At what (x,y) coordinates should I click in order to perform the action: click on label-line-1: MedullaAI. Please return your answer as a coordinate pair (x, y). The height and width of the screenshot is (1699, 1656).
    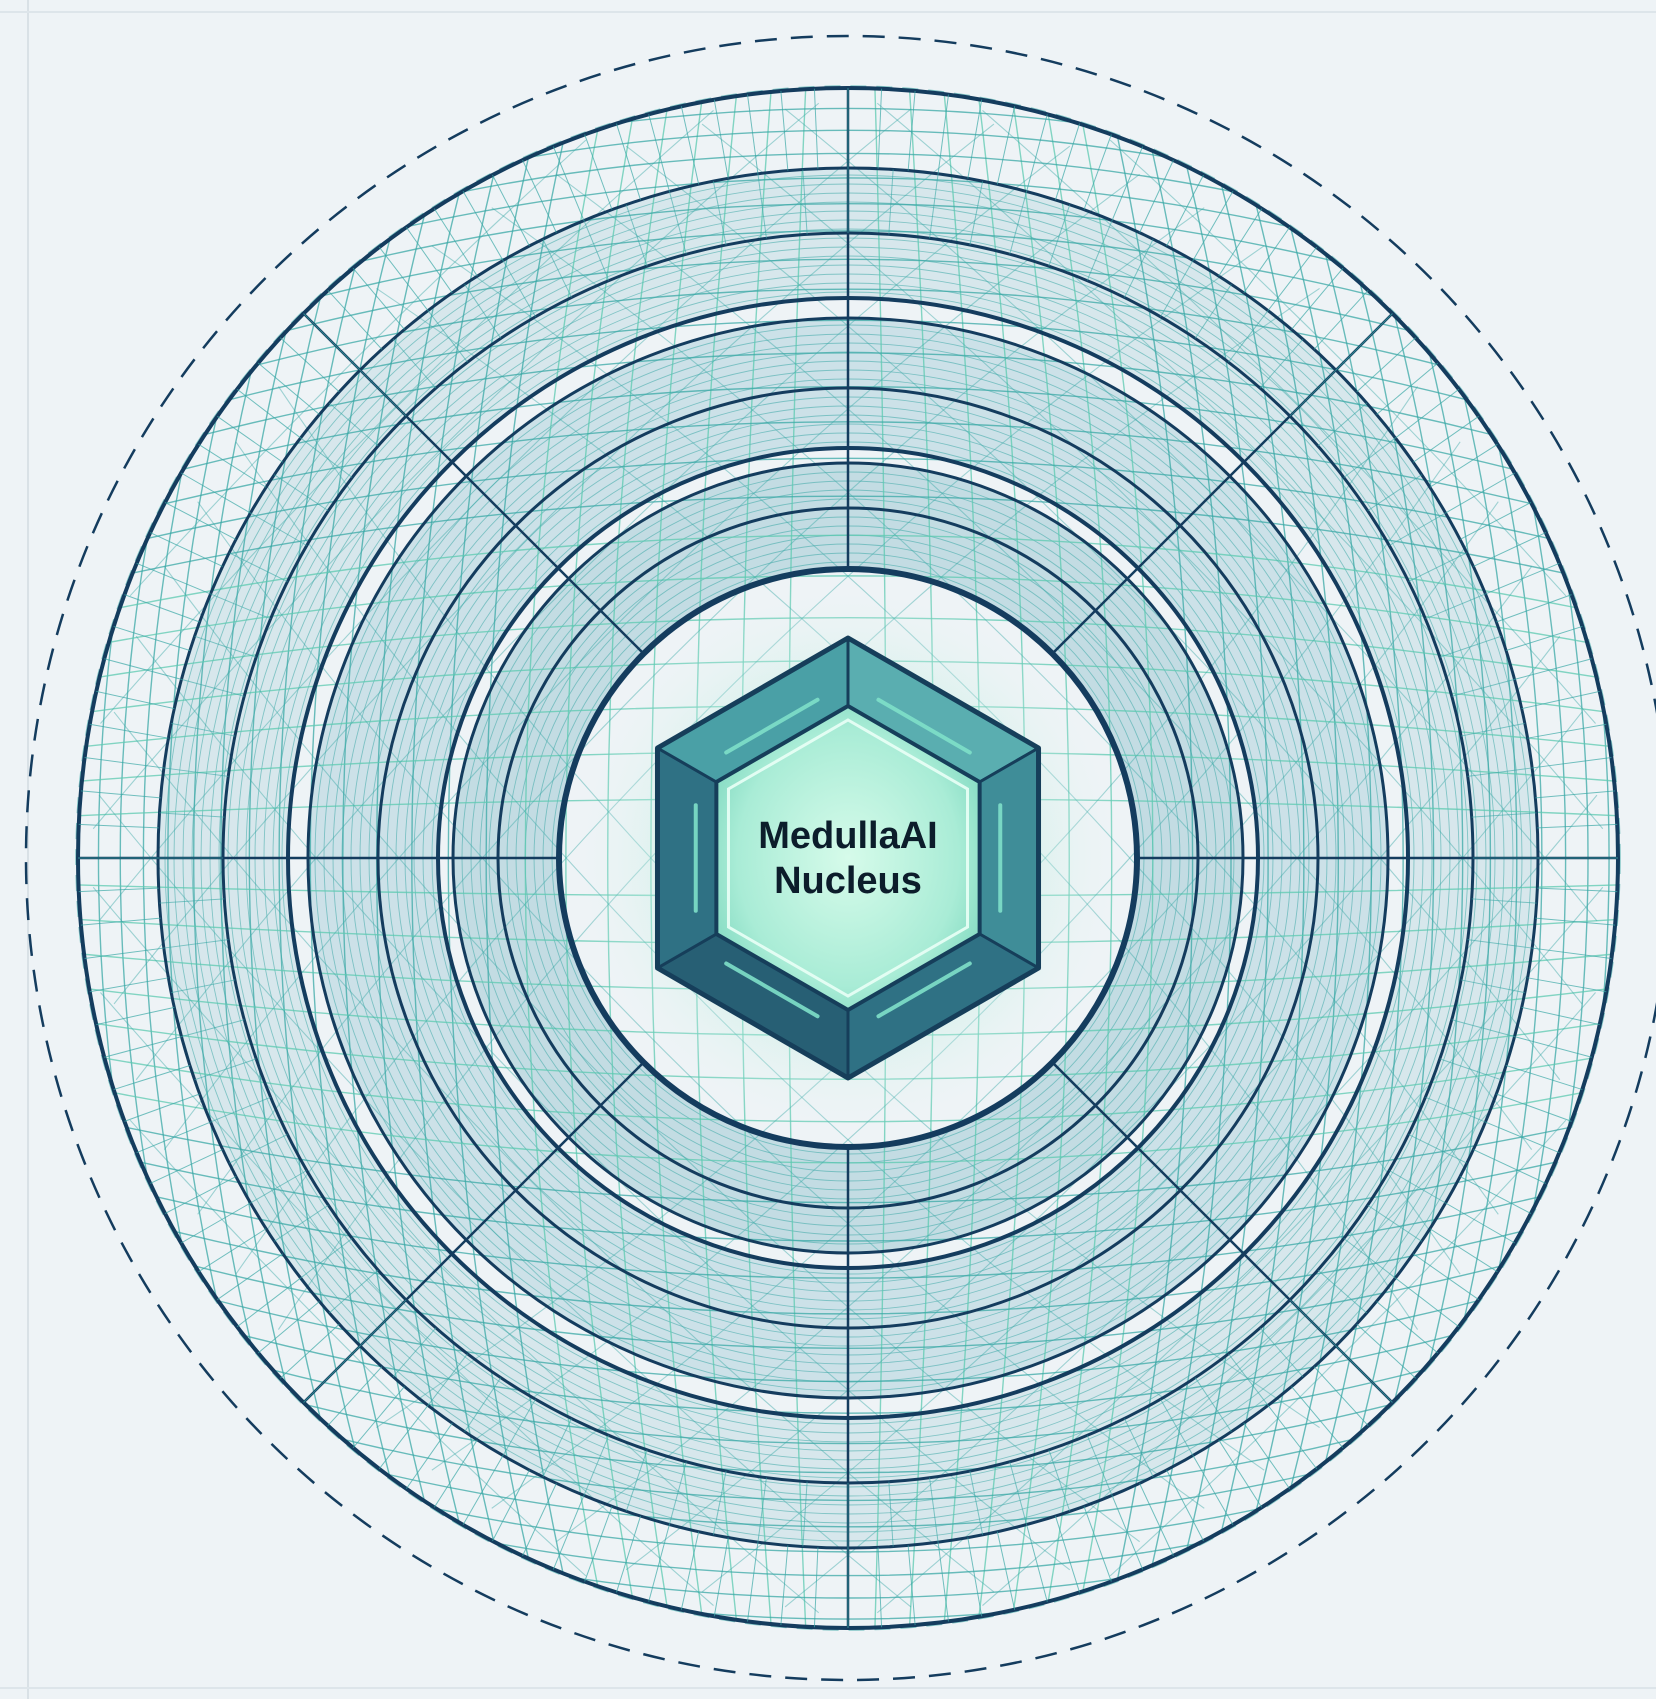
    Looking at the image, I should click on (847, 836).